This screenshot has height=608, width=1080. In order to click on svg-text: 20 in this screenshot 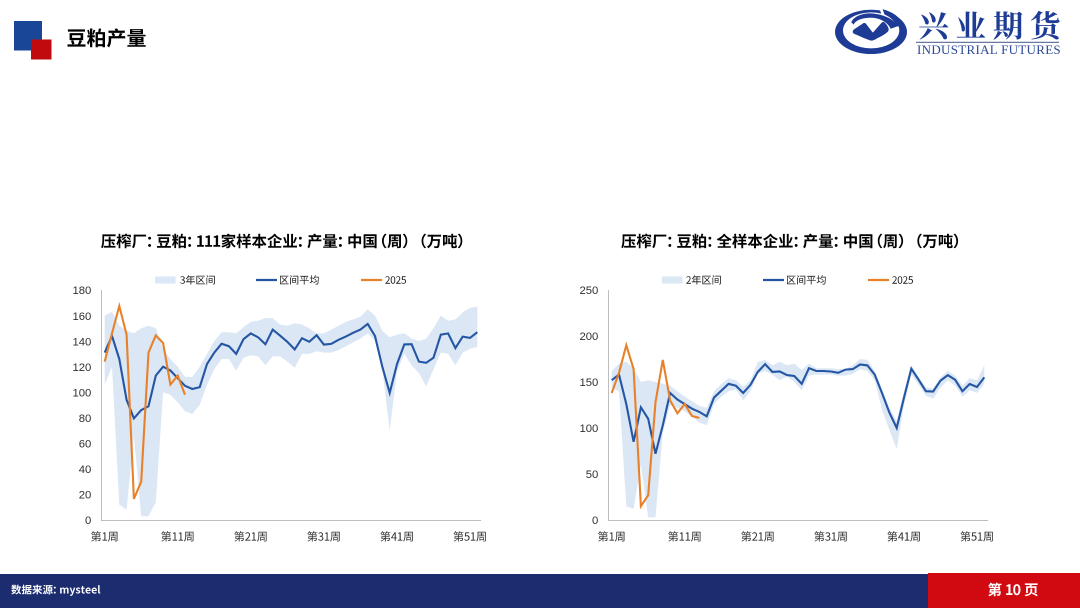, I will do `click(85, 496)`.